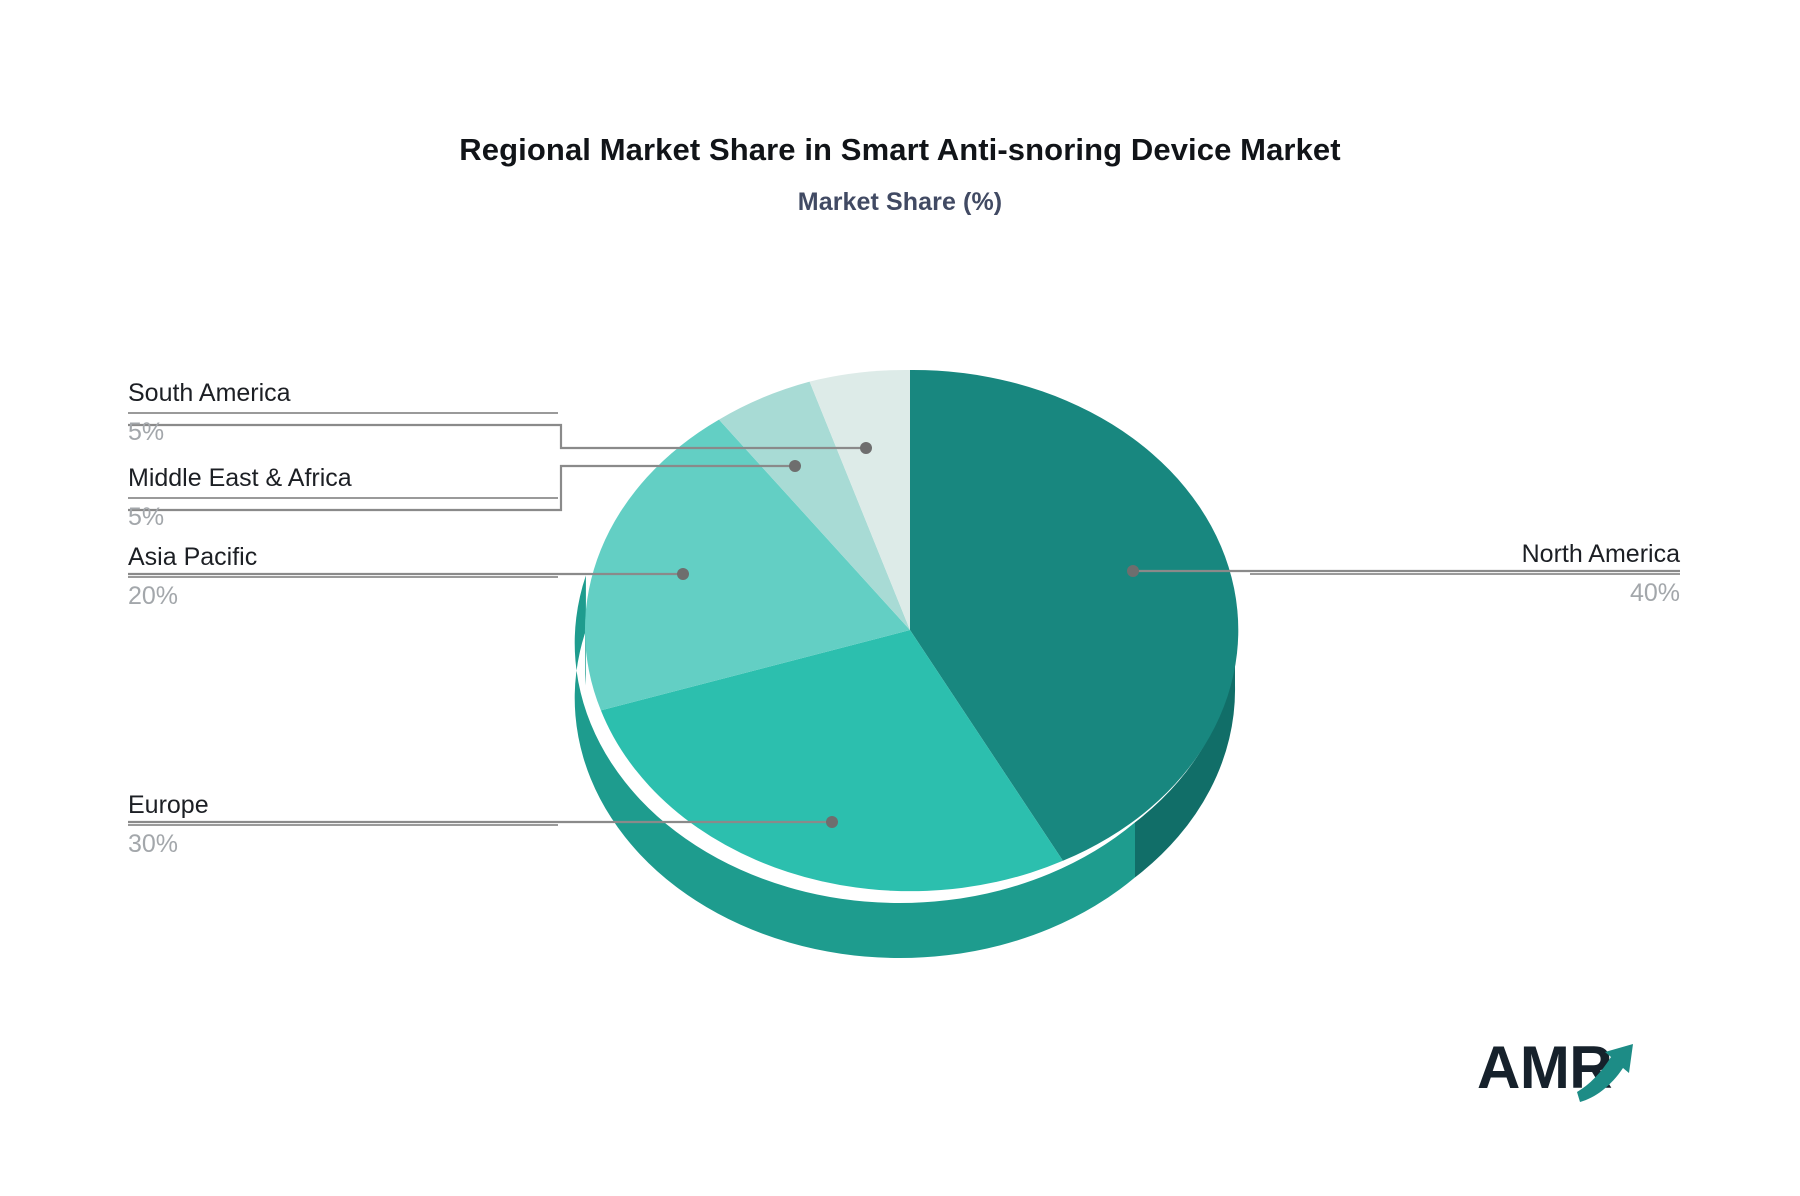 This screenshot has height=1196, width=1800. I want to click on label-asia-pacific-rule, so click(343, 577).